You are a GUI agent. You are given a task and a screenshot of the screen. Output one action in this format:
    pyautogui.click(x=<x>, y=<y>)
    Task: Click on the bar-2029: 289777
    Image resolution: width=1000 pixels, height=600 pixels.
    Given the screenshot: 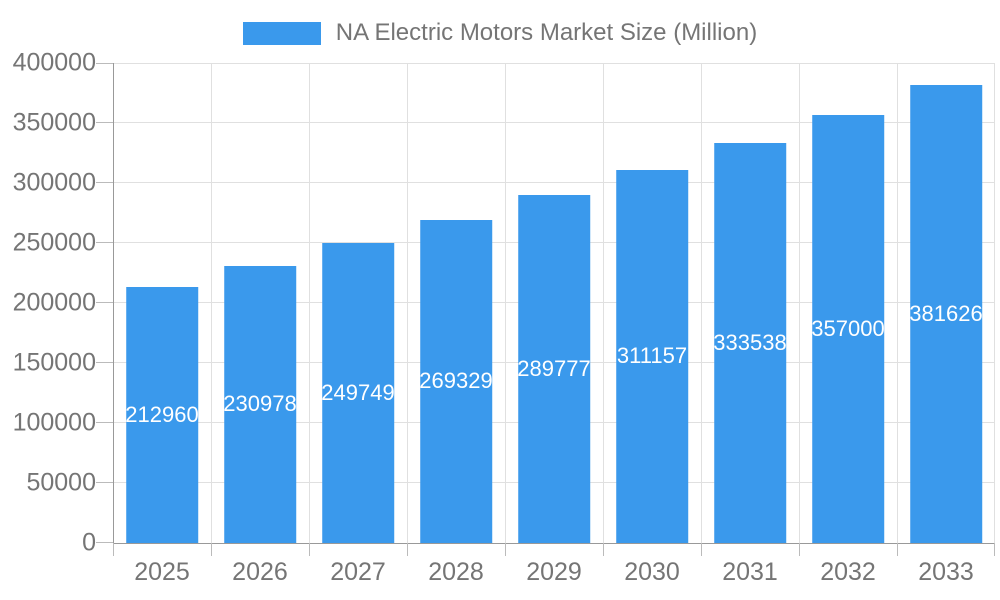 What is the action you would take?
    pyautogui.click(x=554, y=369)
    